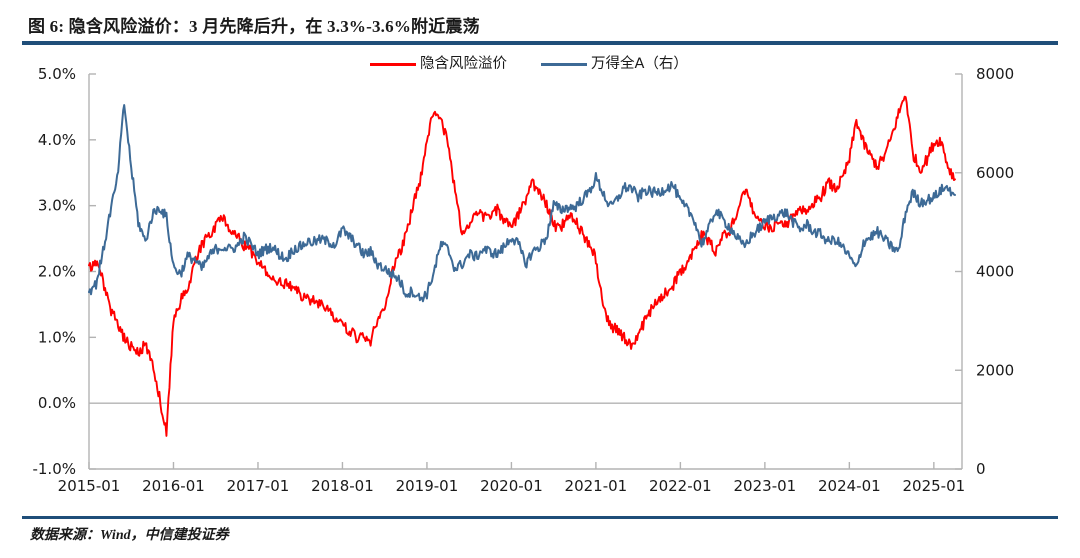 The height and width of the screenshot is (558, 1080). What do you see at coordinates (511, 486) in the screenshot?
I see `x-axis-tick-label: 2020-01` at bounding box center [511, 486].